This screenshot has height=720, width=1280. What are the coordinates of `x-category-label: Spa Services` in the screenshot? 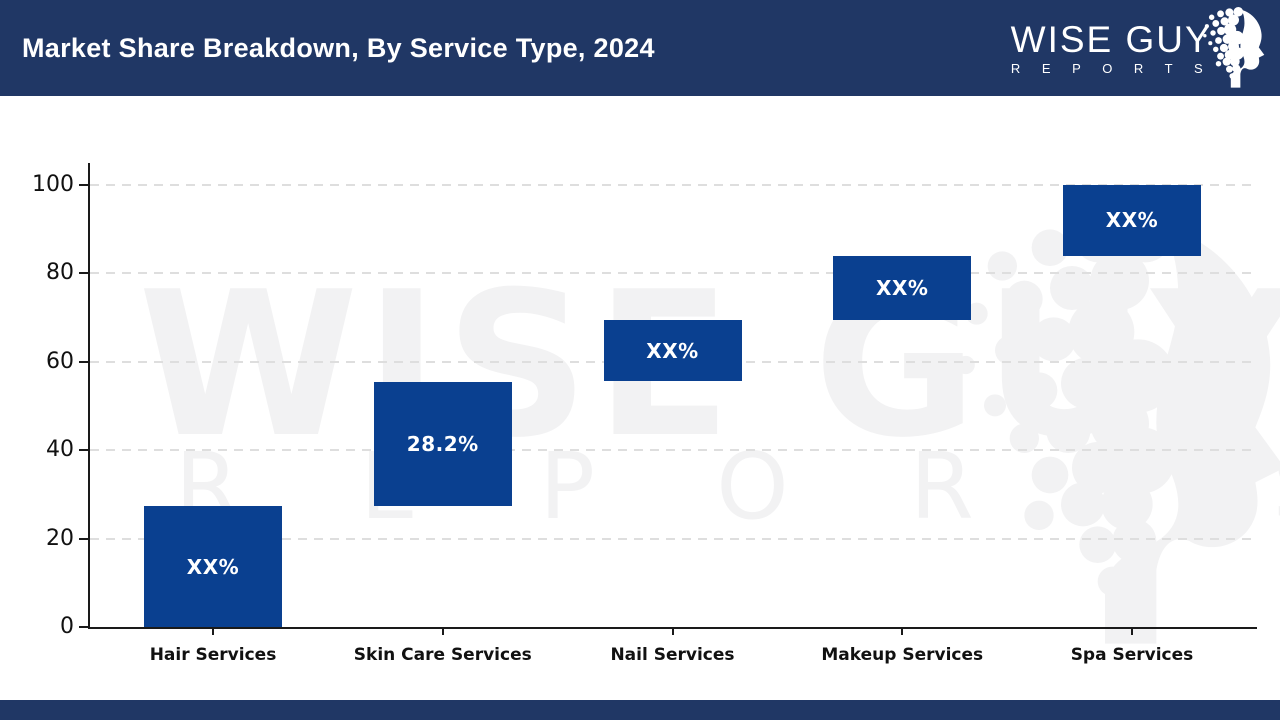 It's located at (1132, 655).